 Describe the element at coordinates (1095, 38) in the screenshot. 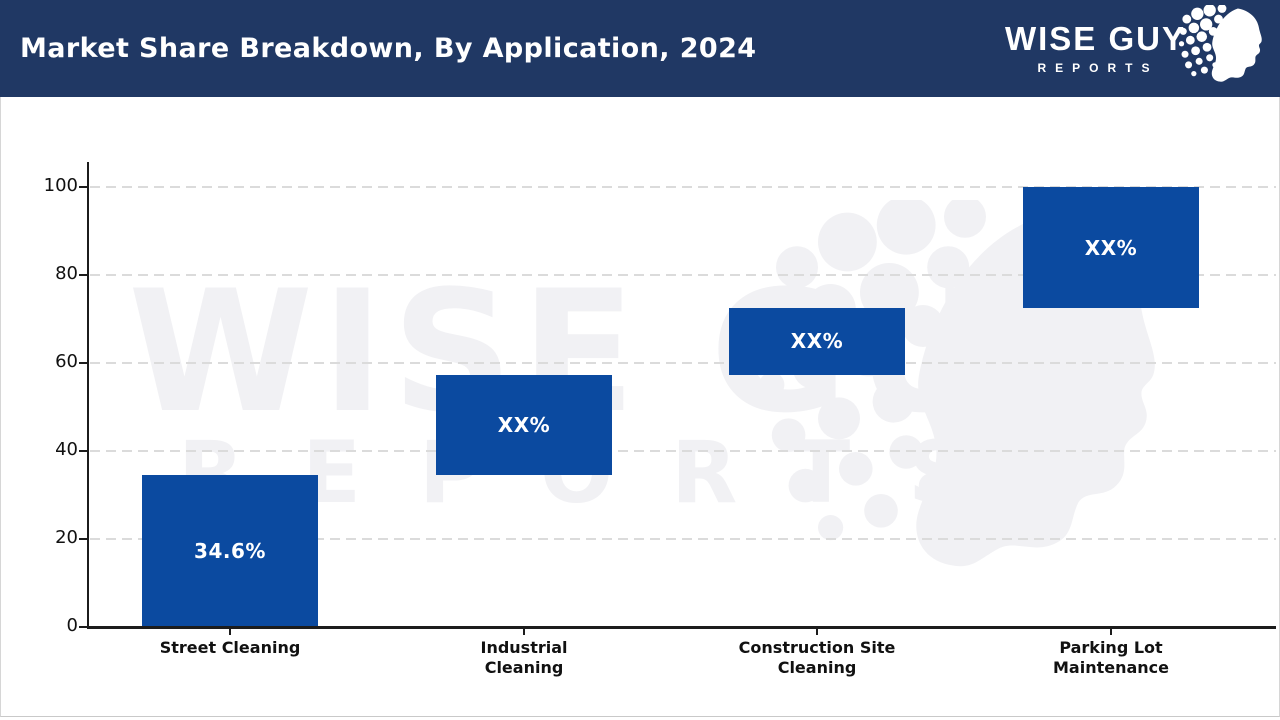

I see `logo-wordmark: WISE GUY` at that location.